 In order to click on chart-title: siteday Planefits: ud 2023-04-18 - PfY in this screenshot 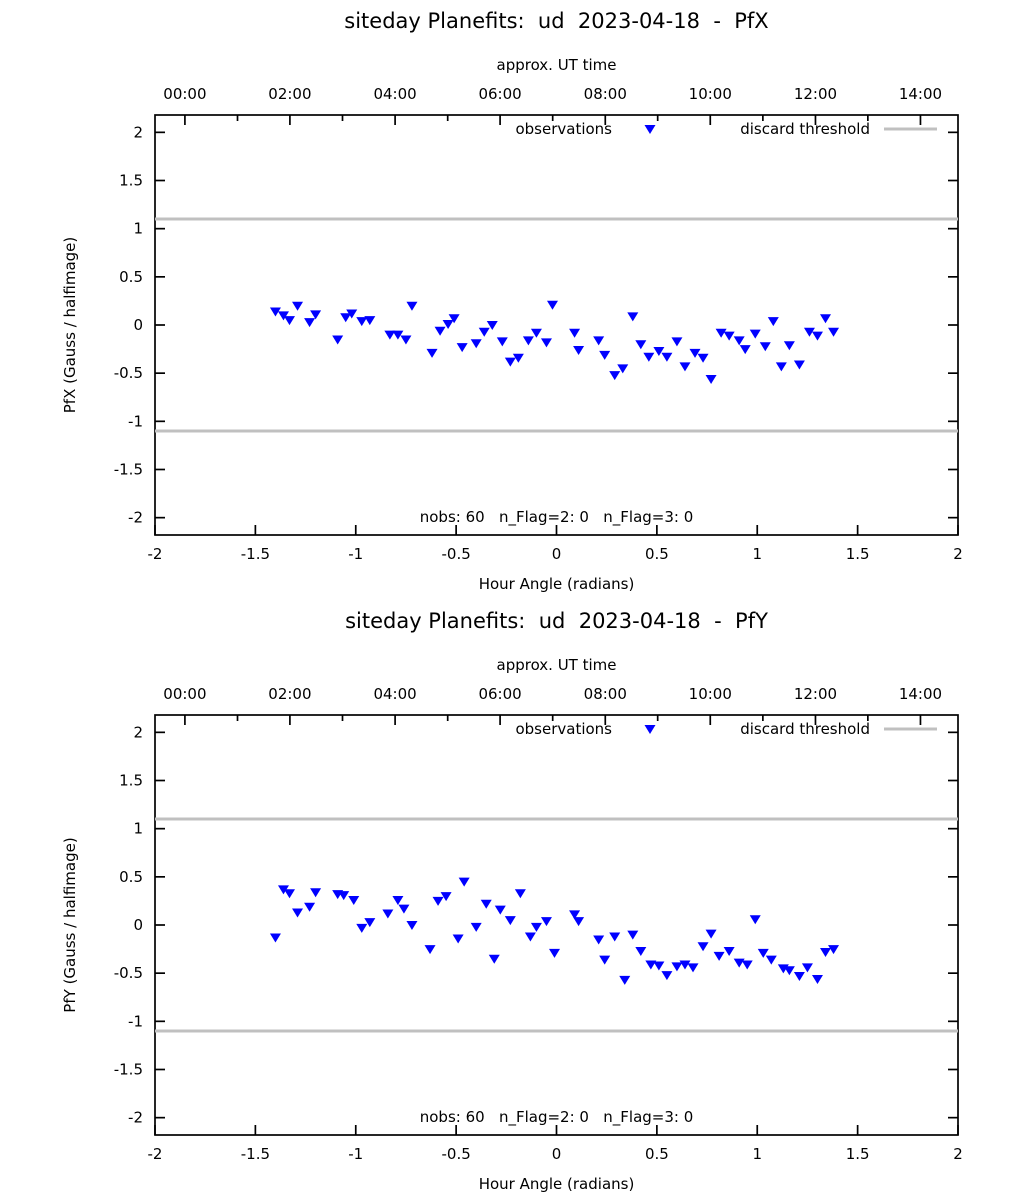, I will do `click(556, 621)`.